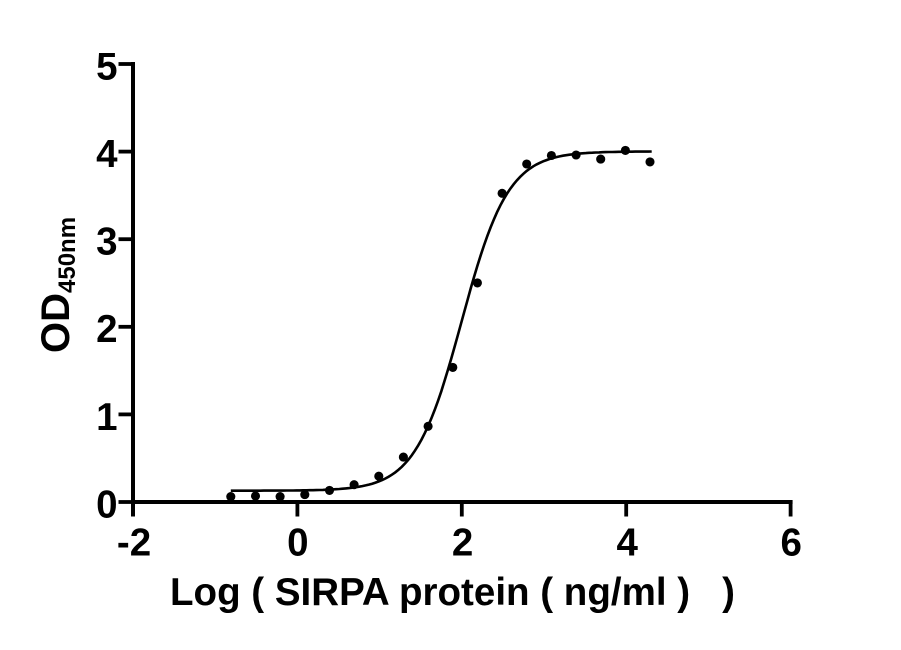 This screenshot has height=650, width=901. I want to click on svg-text: 6, so click(790, 543).